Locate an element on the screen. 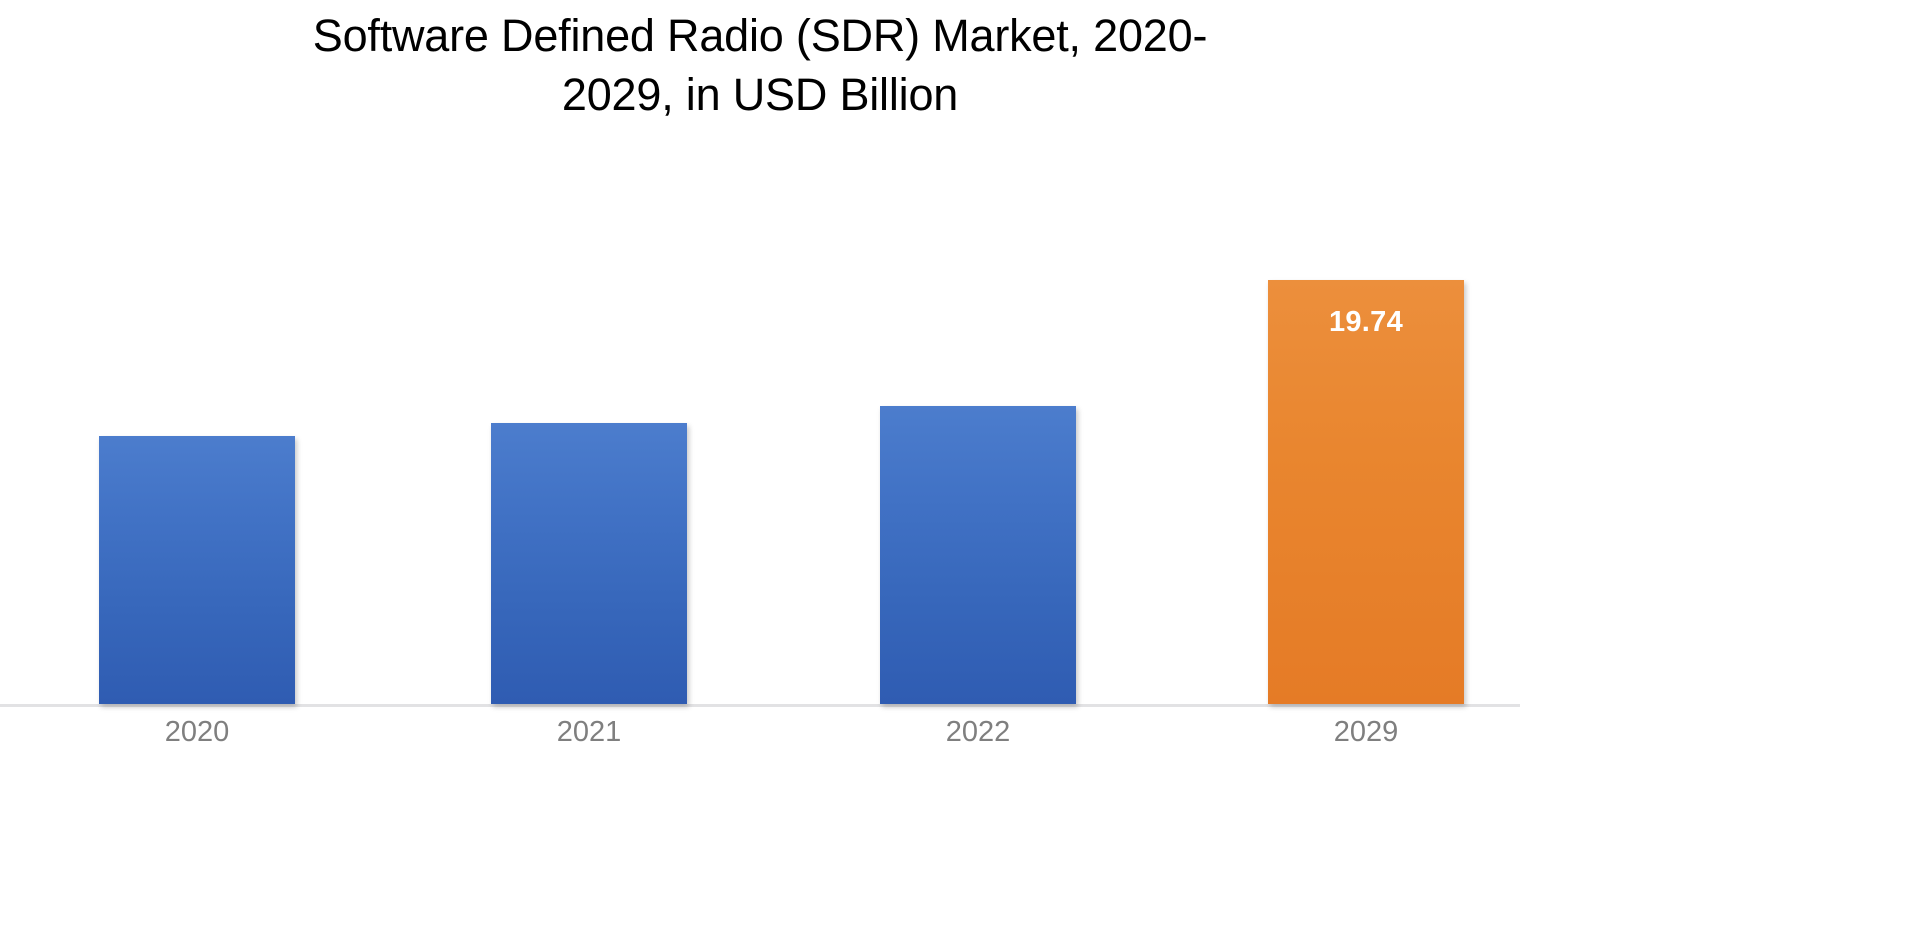 Image resolution: width=1920 pixels, height=943 pixels. chart-title-line-2: 2029, in USD Billion is located at coordinates (760, 95).